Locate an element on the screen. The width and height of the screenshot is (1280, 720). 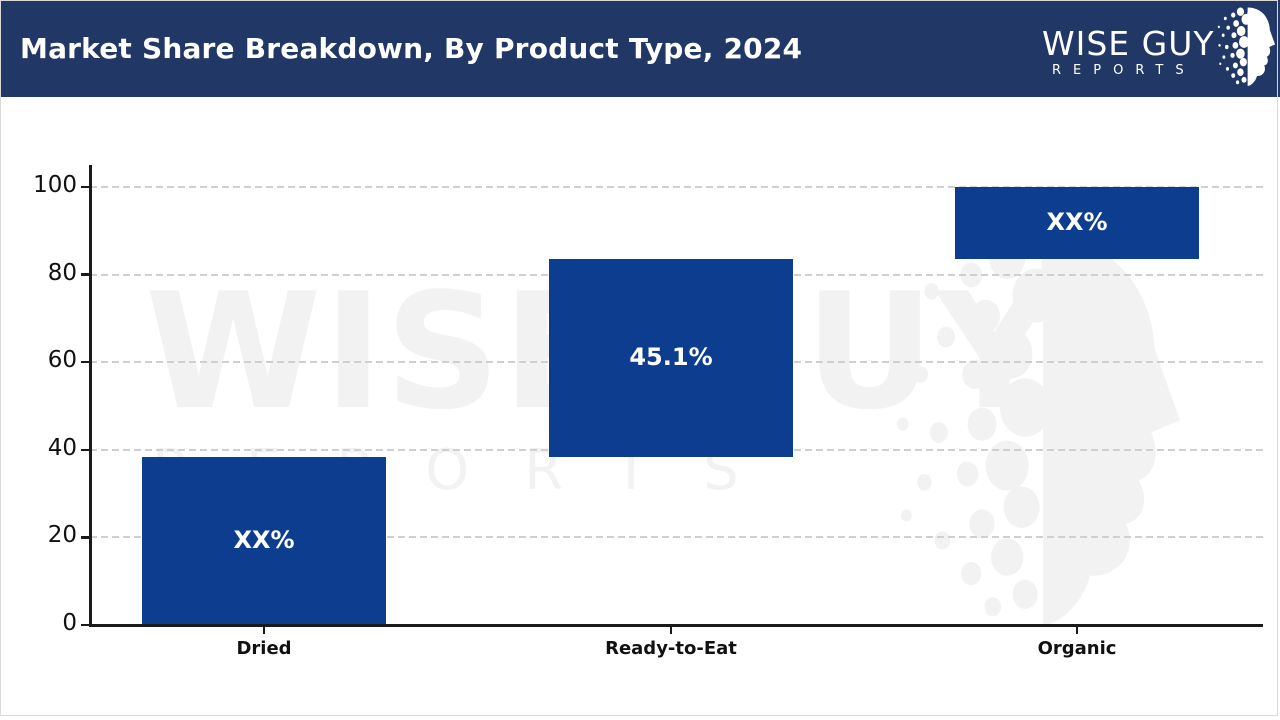
bar-value-label: 45.1% is located at coordinates (671, 357).